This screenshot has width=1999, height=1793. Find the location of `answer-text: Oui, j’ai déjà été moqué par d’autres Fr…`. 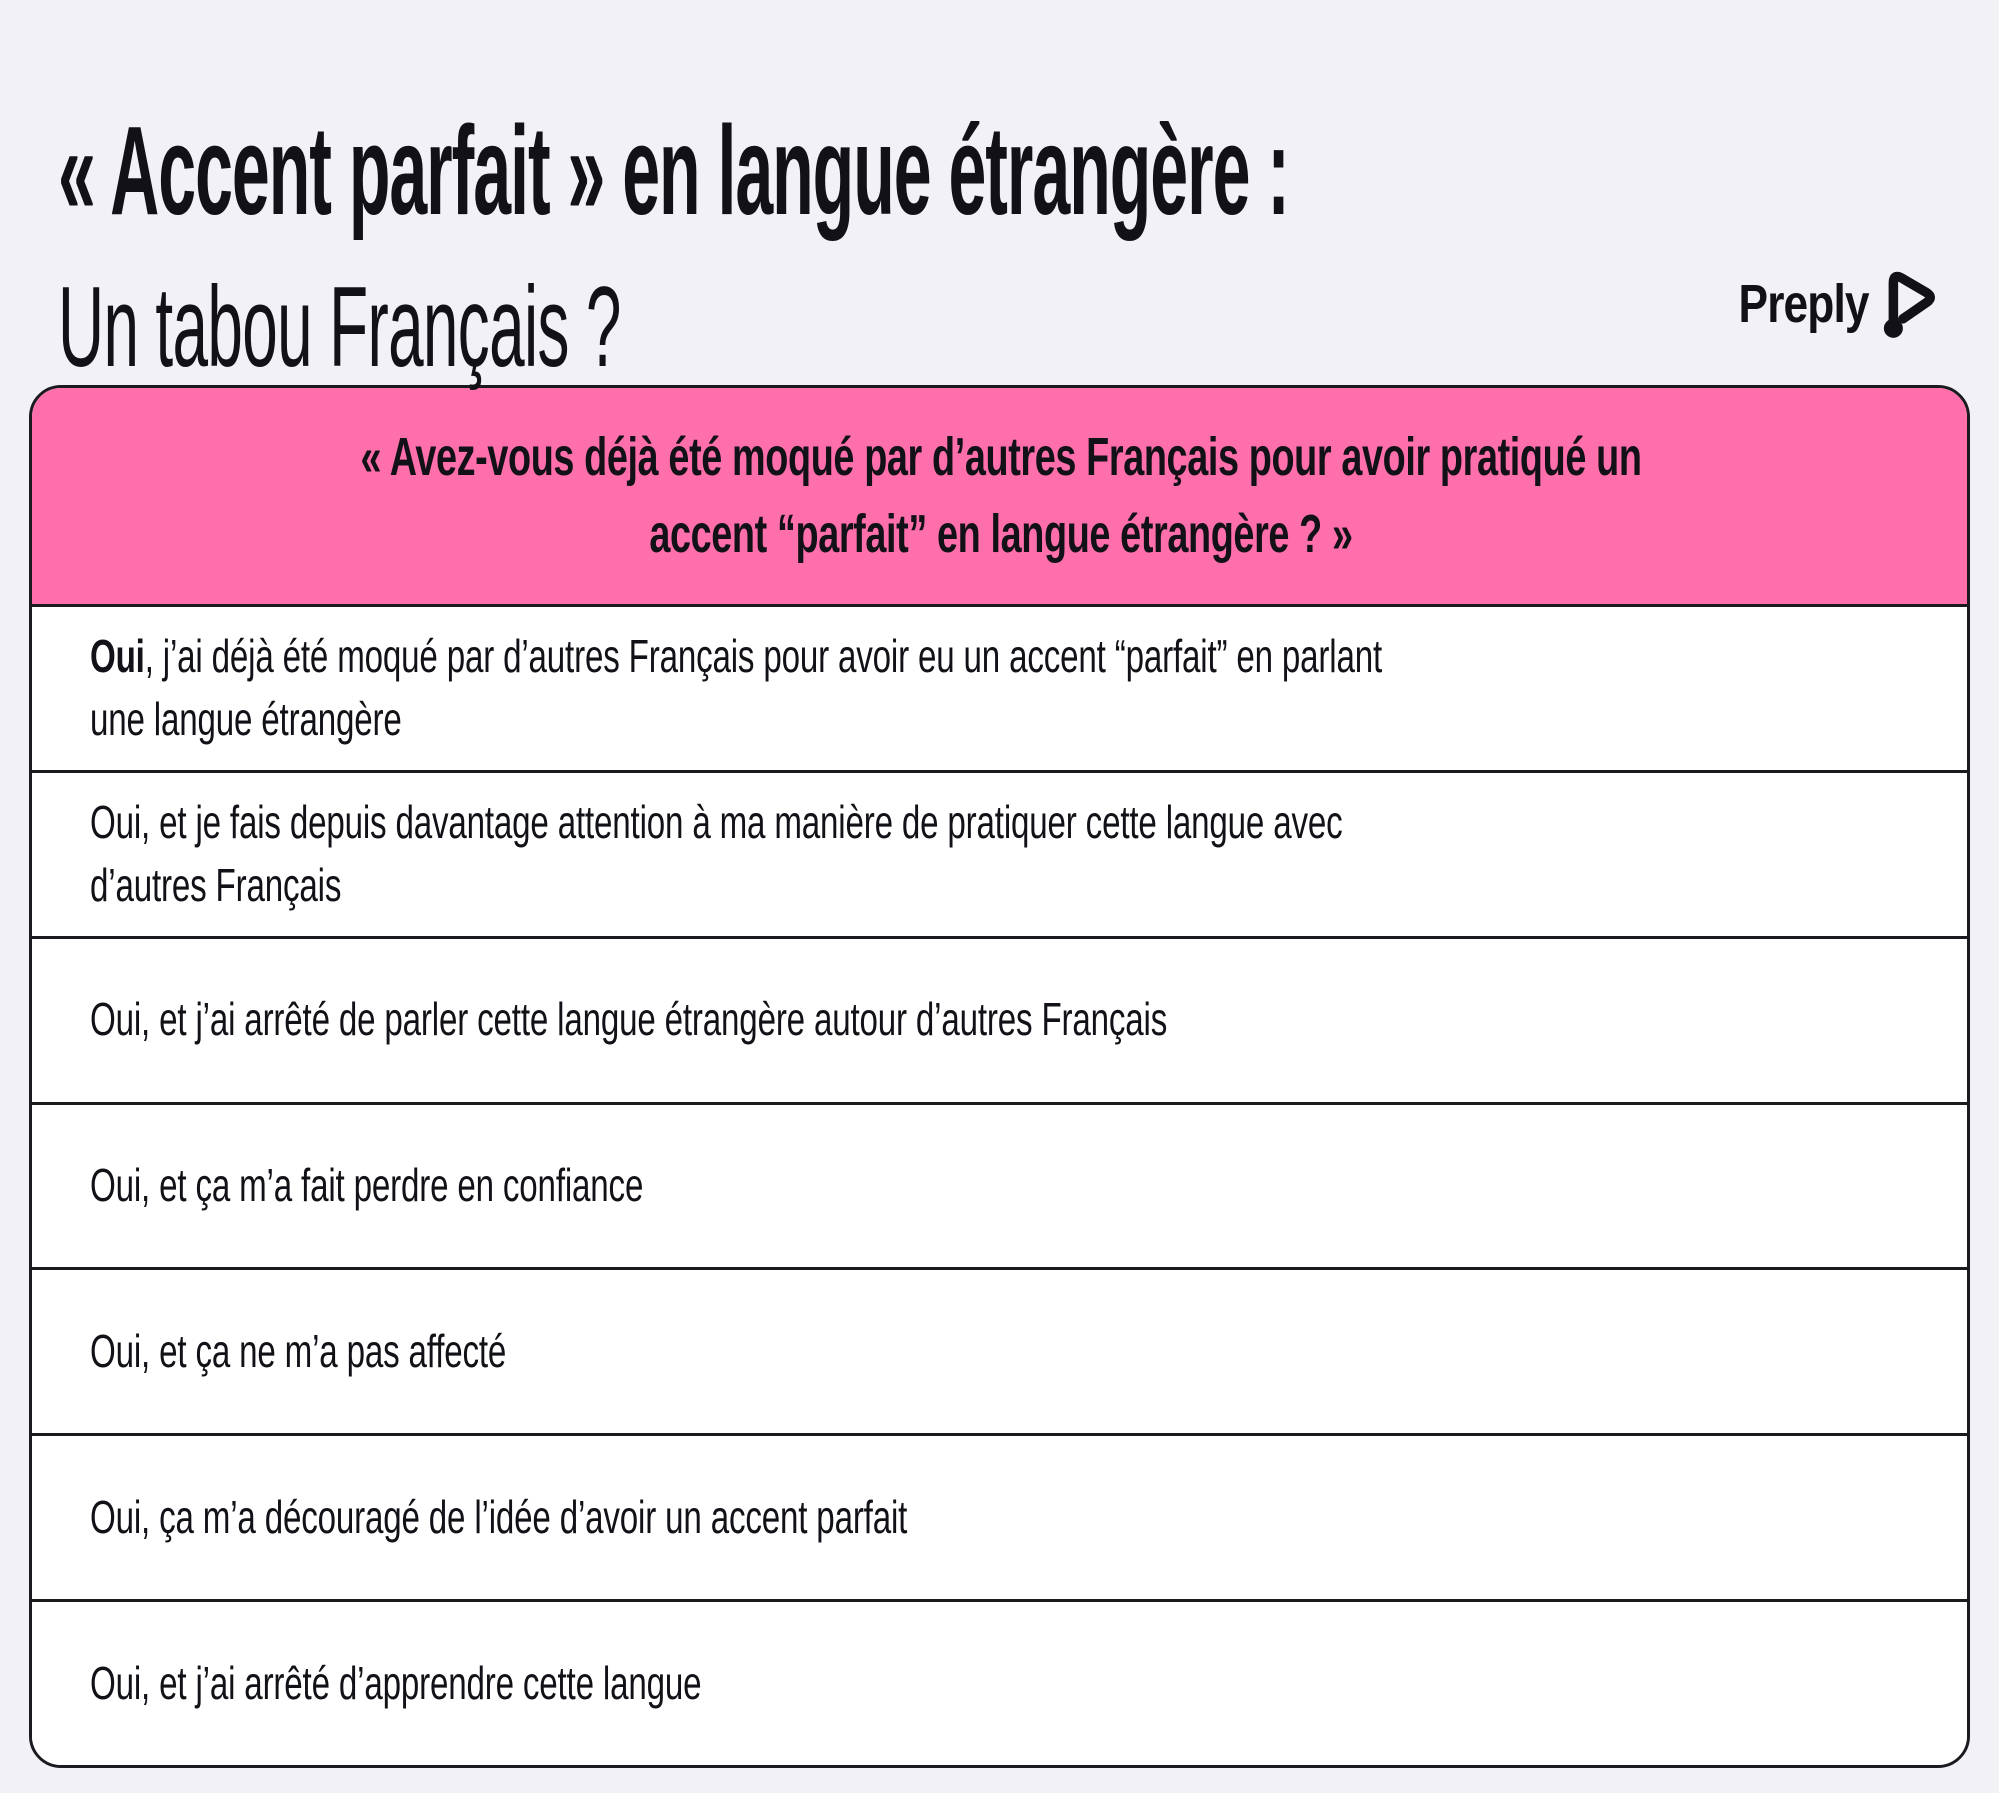

answer-text: Oui, j’ai déjà été moqué par d’autres Fr… is located at coordinates (736, 687).